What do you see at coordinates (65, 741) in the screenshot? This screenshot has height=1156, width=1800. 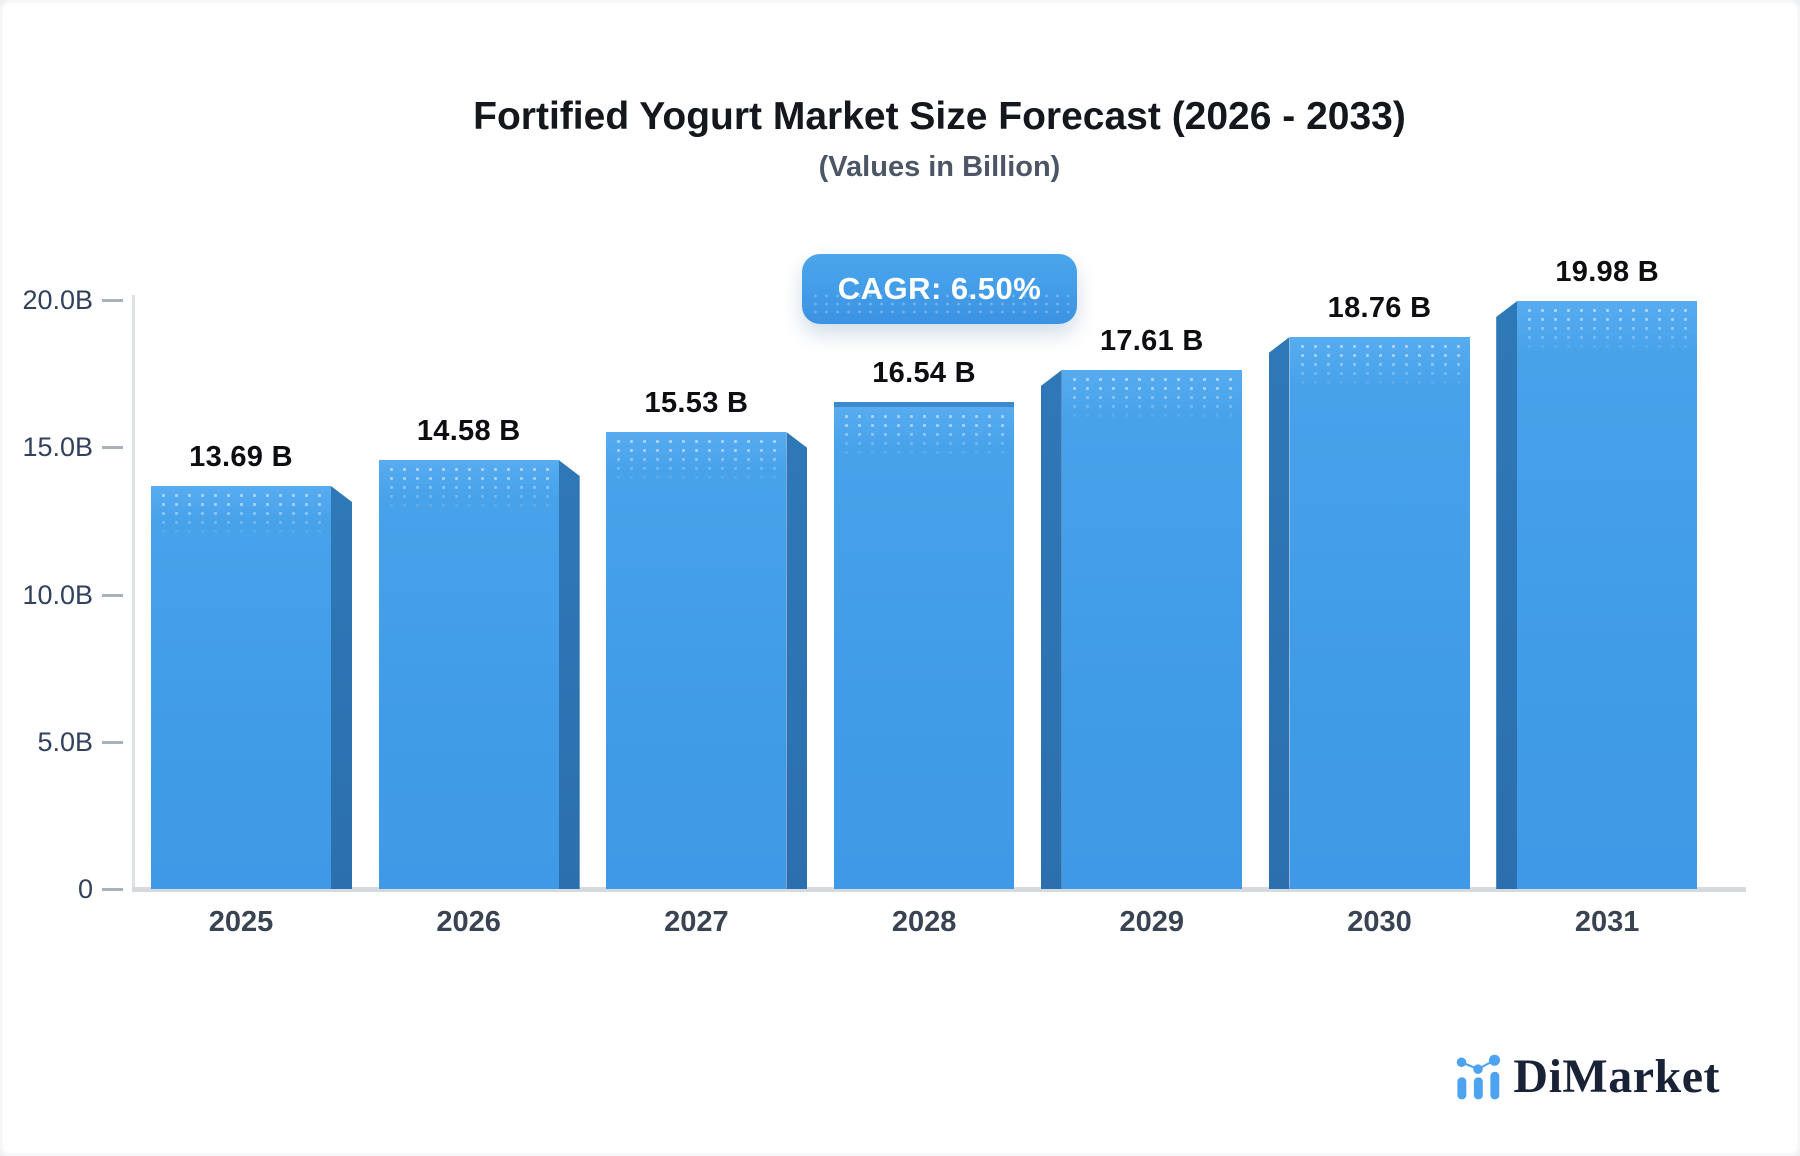 I see `y-tick-label: 5.0B` at bounding box center [65, 741].